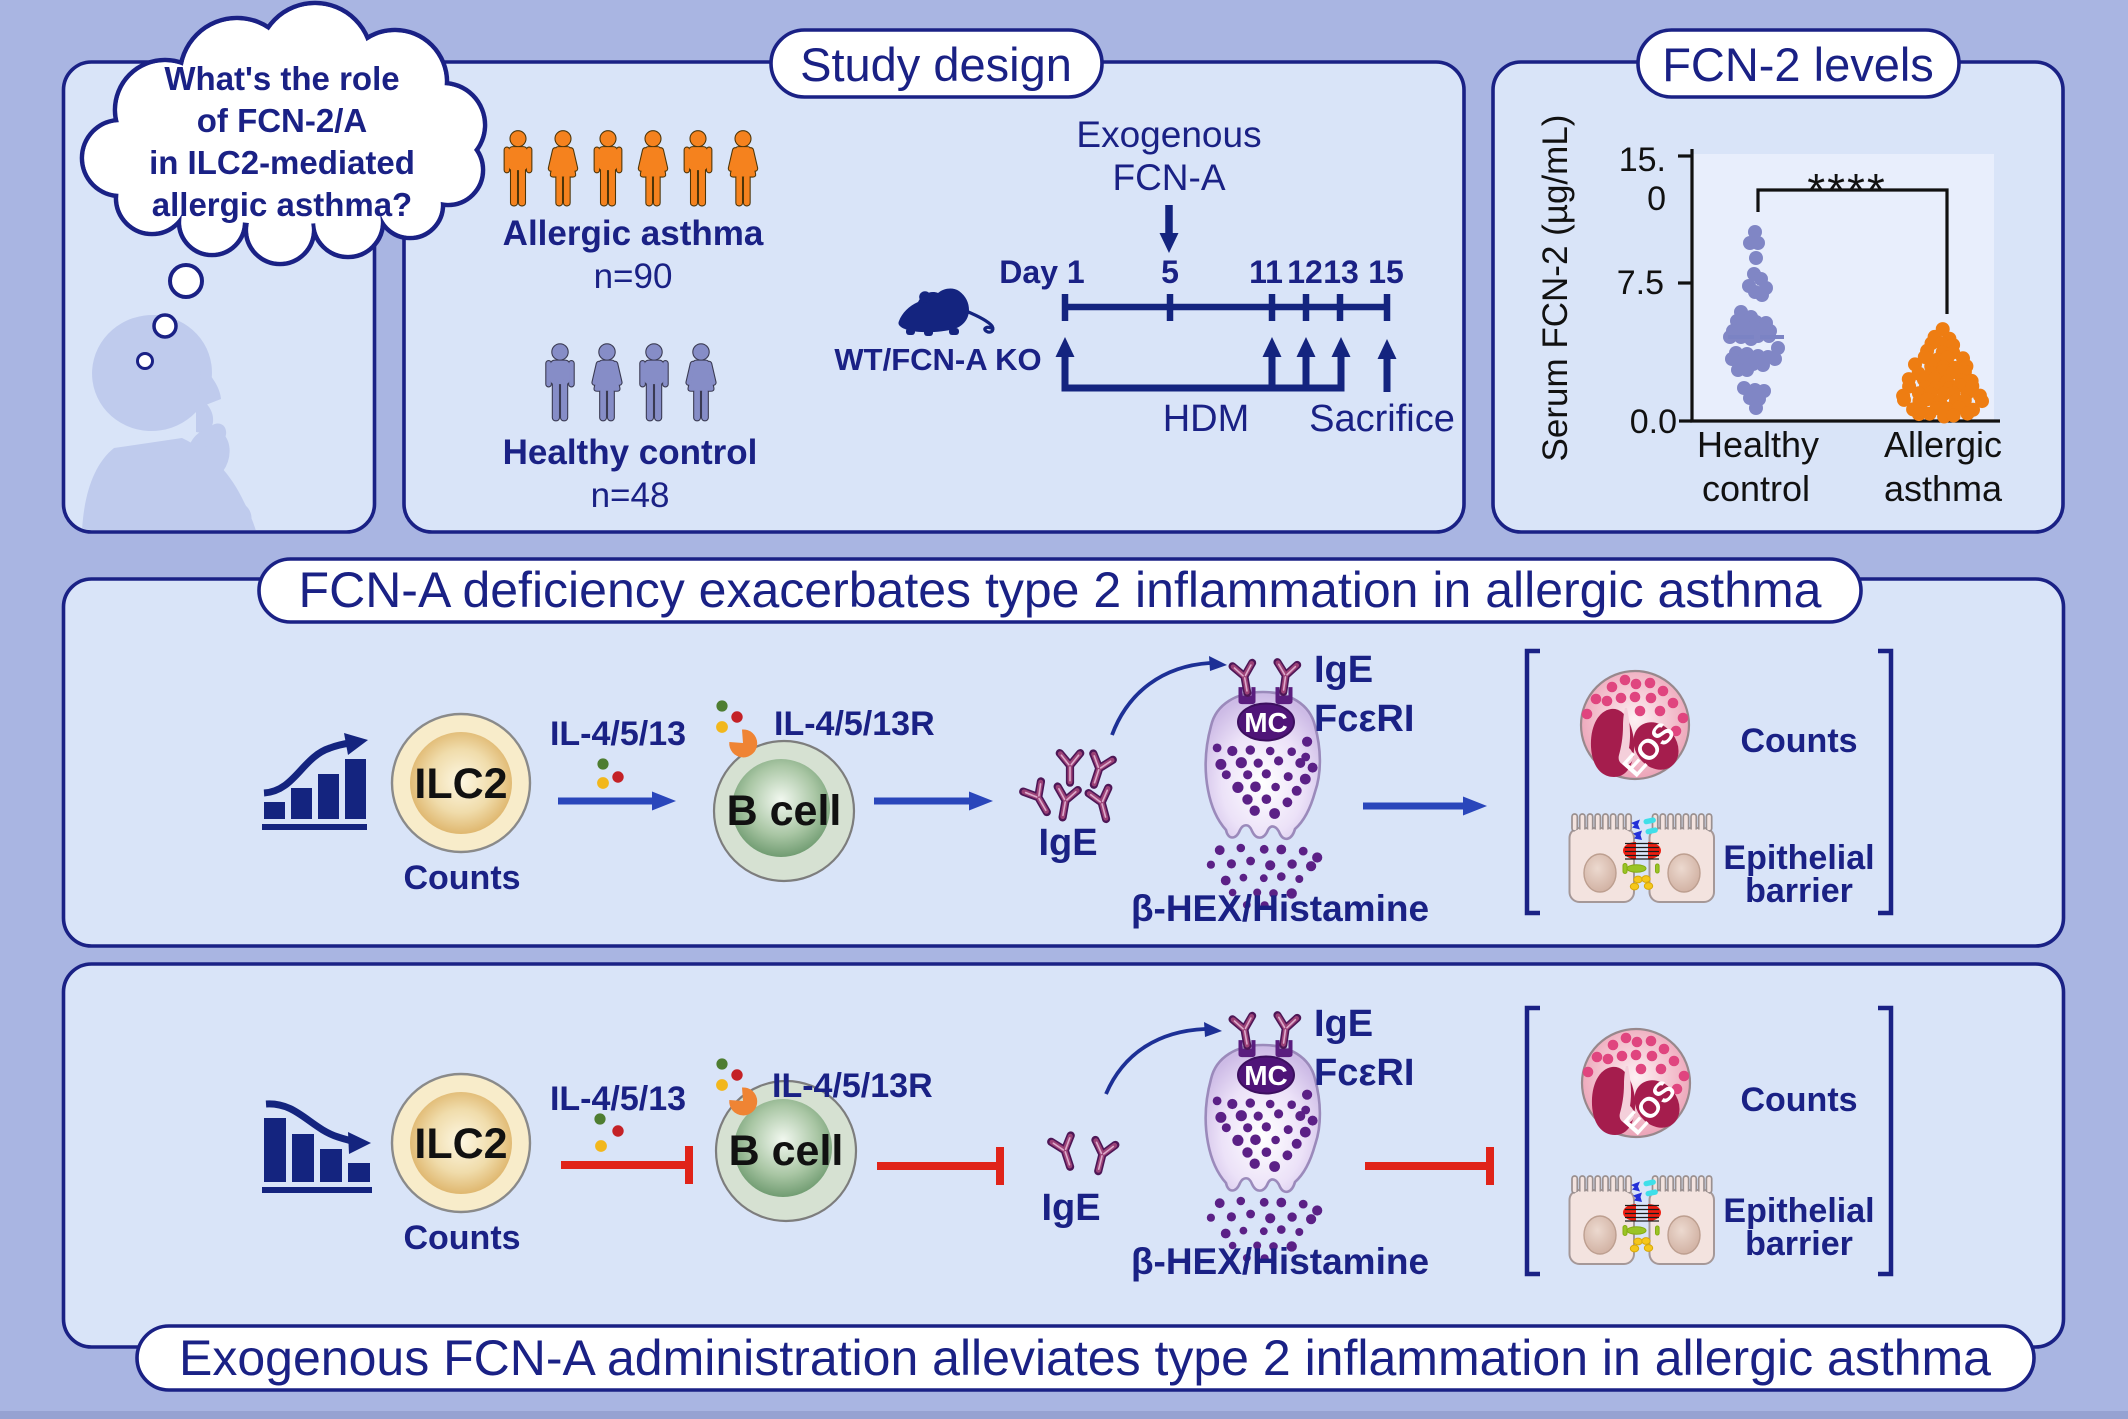 The image size is (2128, 1419). Describe the element at coordinates (1756, 488) in the screenshot. I see `svg-text: control` at that location.